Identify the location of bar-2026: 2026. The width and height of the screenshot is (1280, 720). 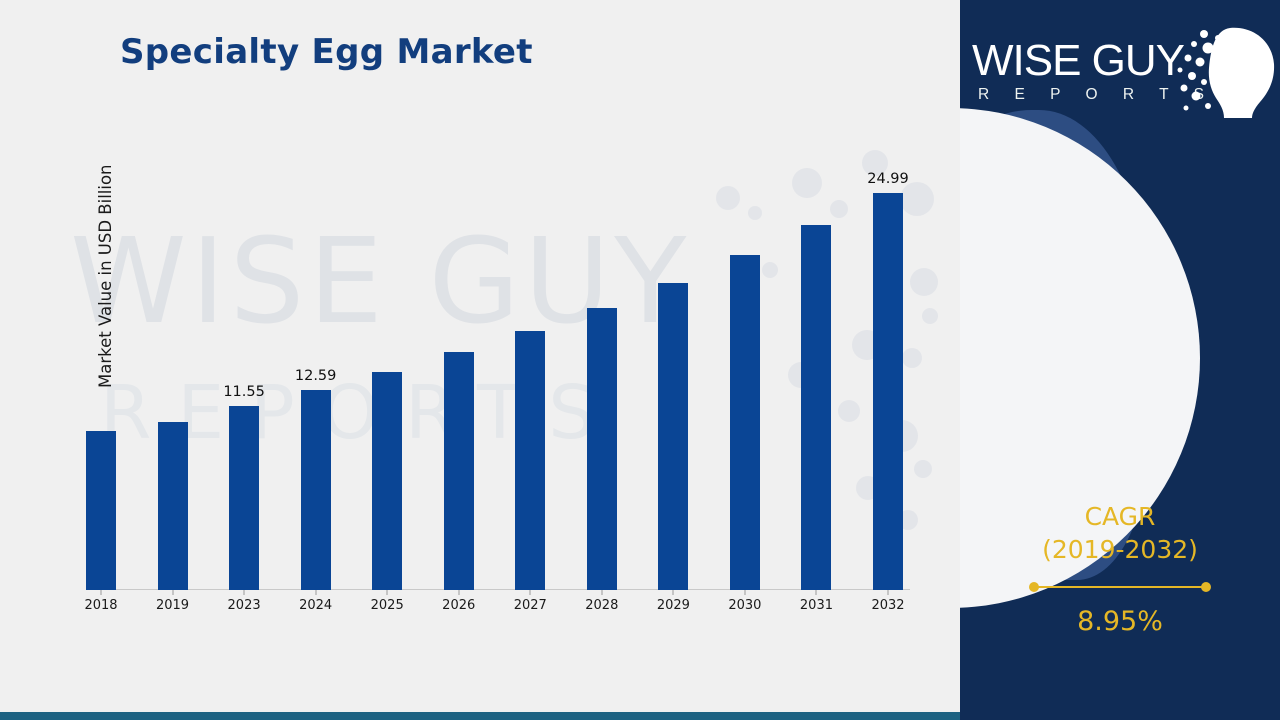
(458, 482).